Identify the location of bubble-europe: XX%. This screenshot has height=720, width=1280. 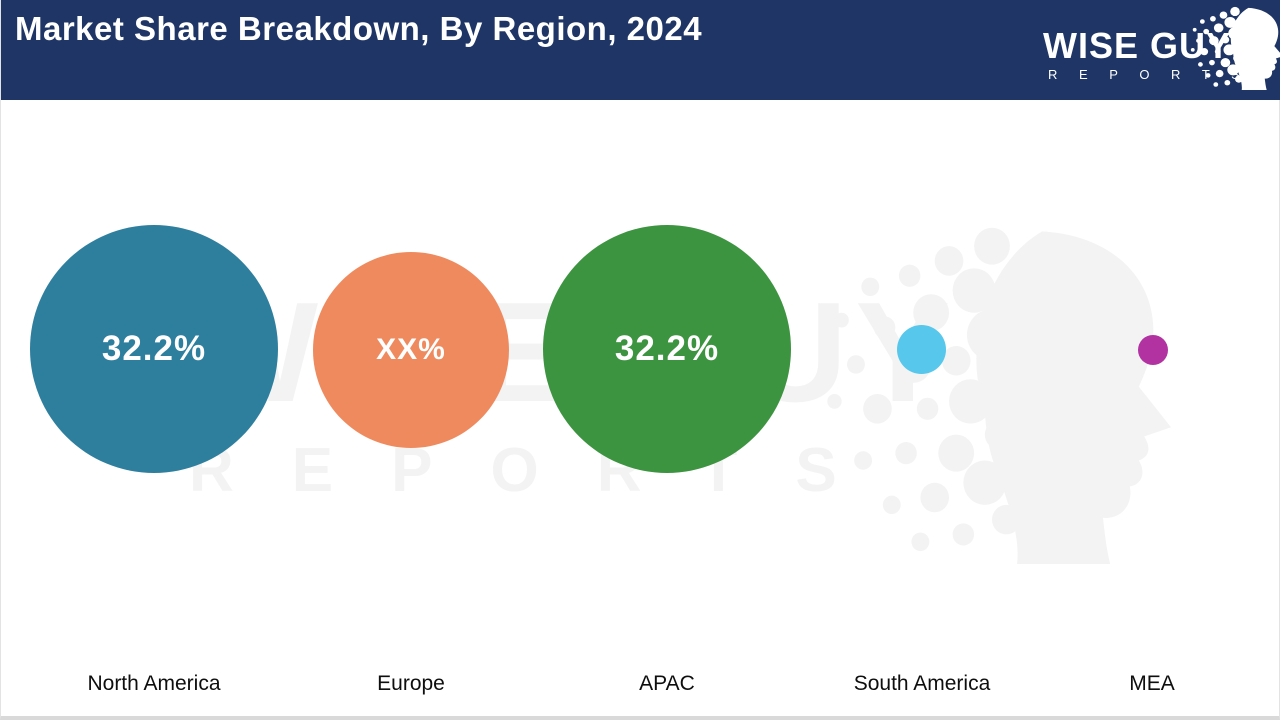
(411, 350).